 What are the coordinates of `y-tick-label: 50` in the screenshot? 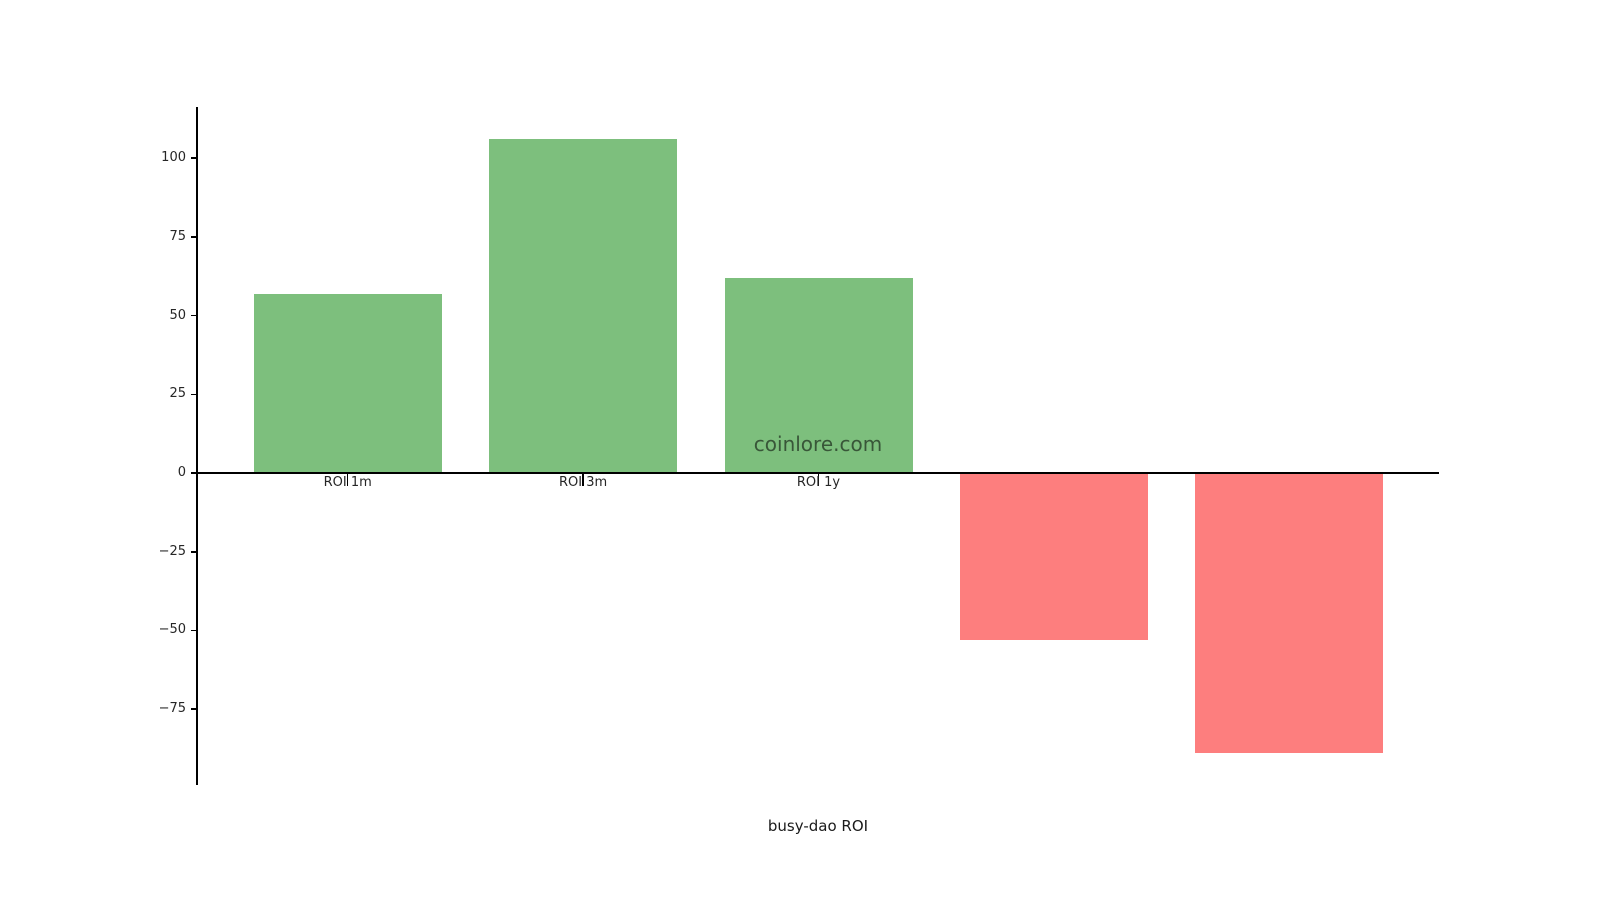 It's located at (177, 315).